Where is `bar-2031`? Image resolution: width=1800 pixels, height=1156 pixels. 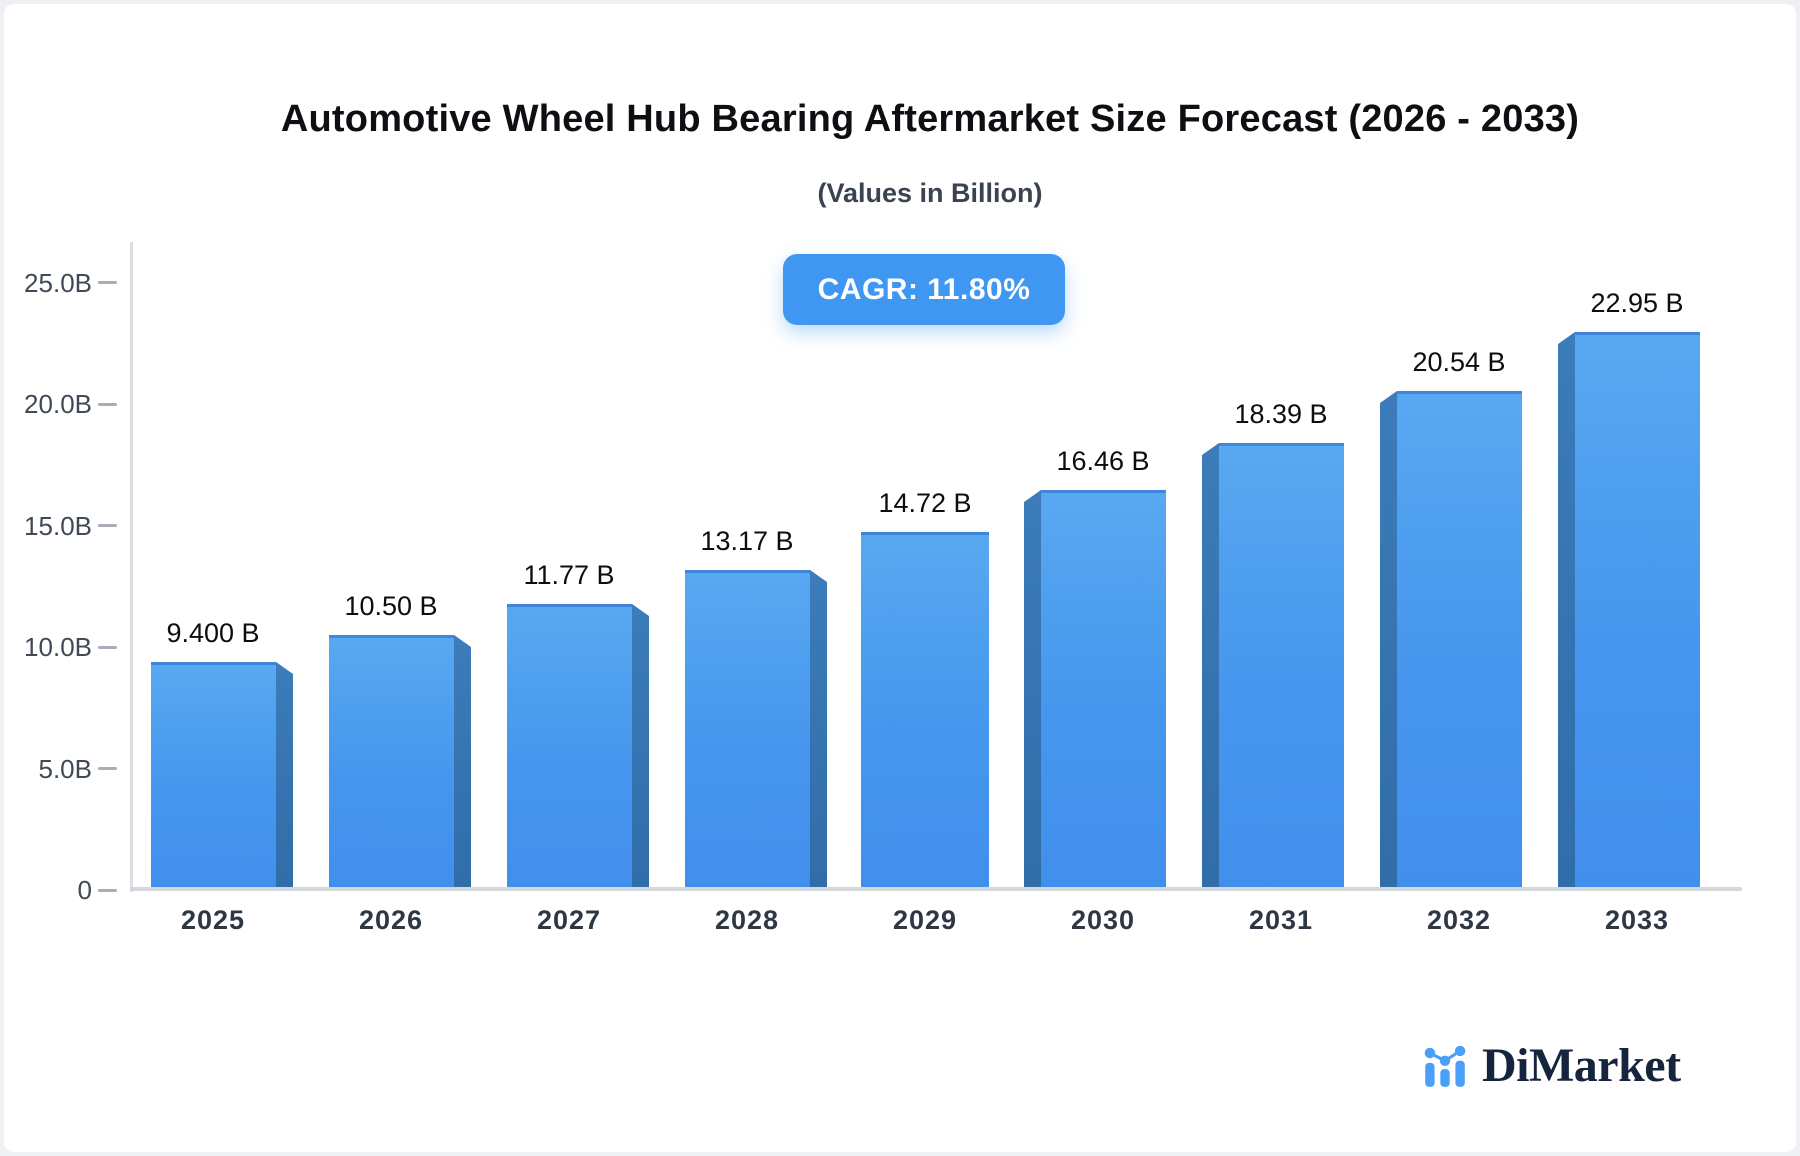 bar-2031 is located at coordinates (1281, 666).